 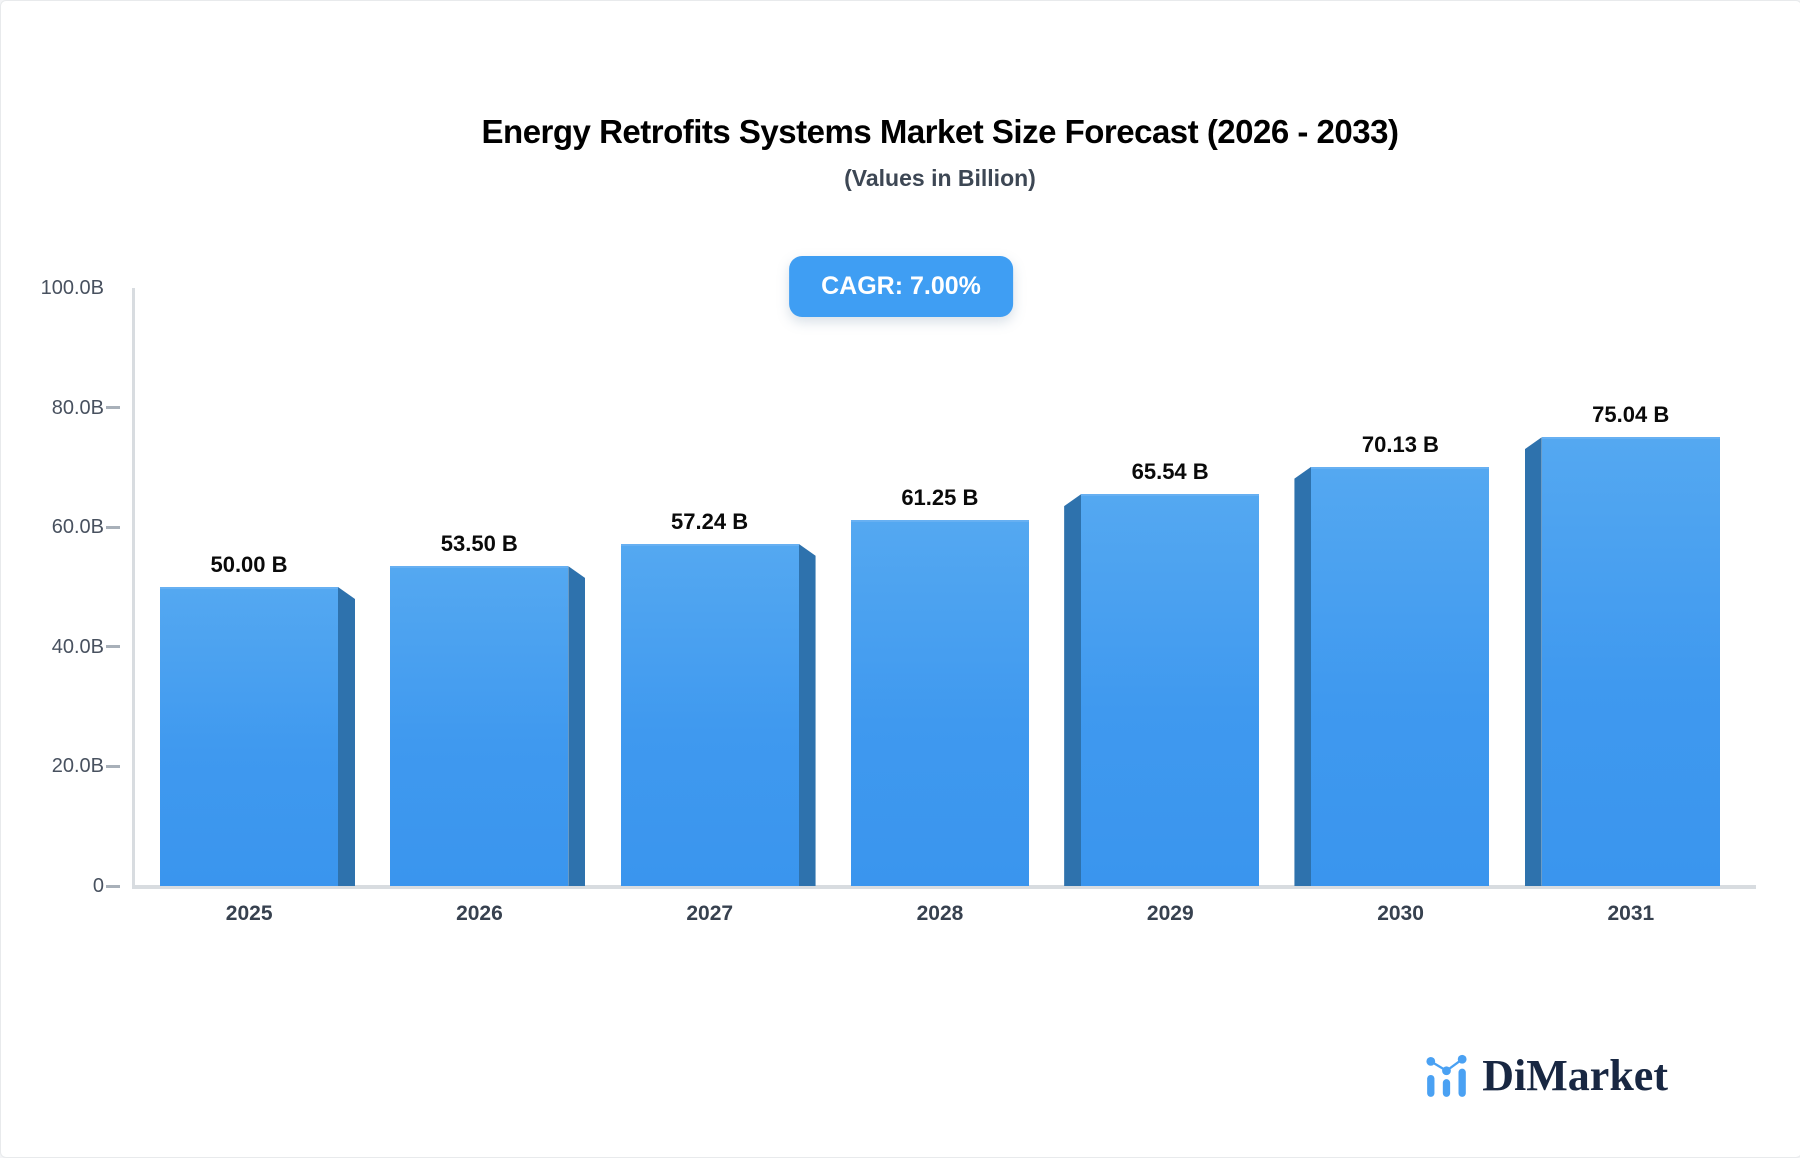 I want to click on y-axis-label: 0, so click(x=98, y=886).